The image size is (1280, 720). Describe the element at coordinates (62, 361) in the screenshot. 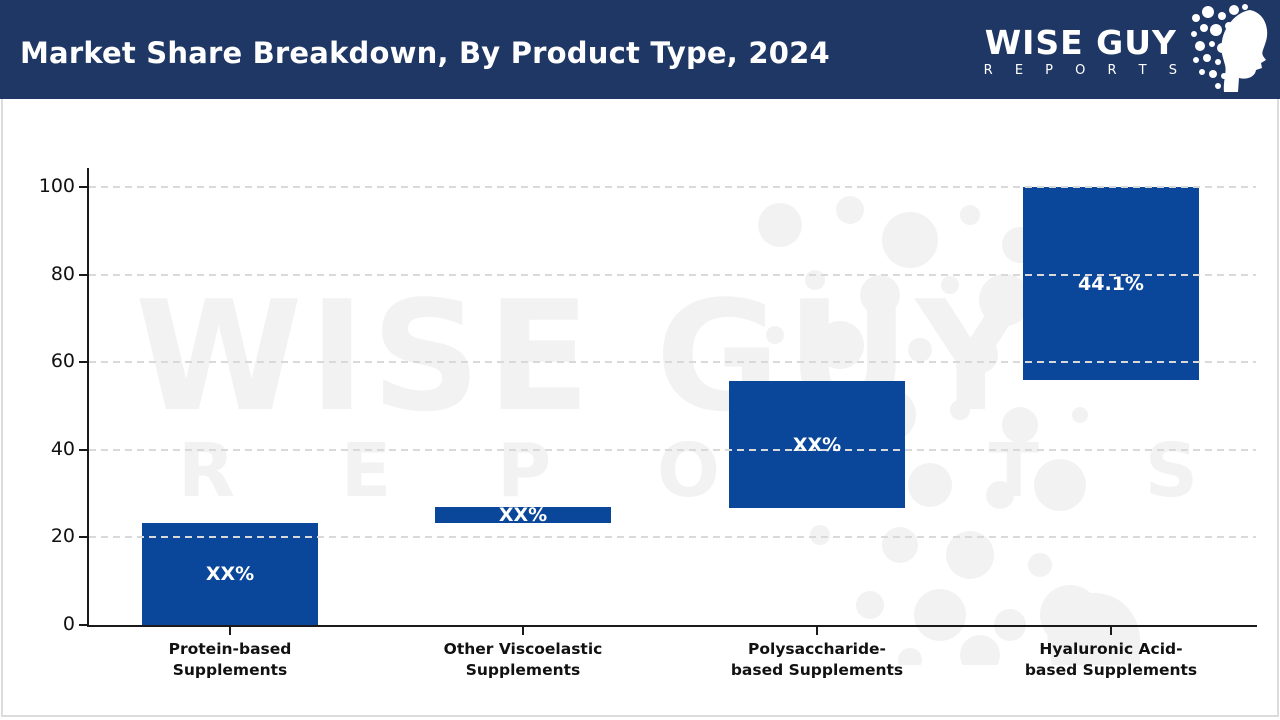

I see `y-tick-label: 60` at that location.